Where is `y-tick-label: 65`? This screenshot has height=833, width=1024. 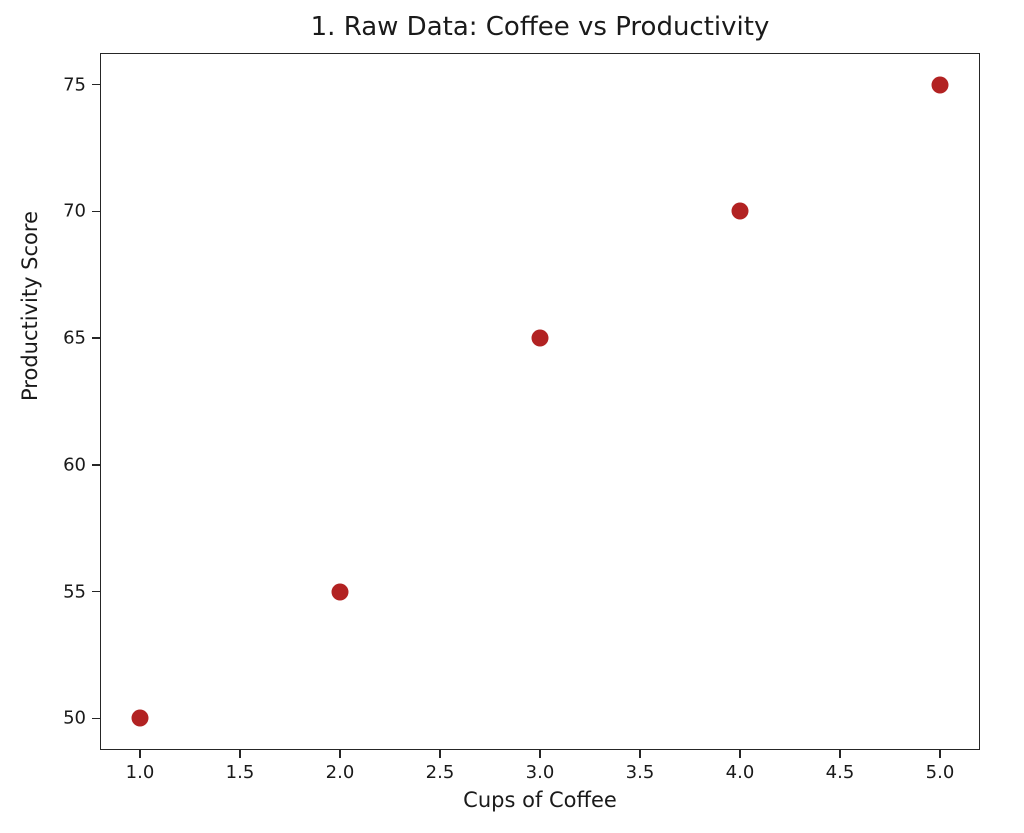 y-tick-label: 65 is located at coordinates (74, 338).